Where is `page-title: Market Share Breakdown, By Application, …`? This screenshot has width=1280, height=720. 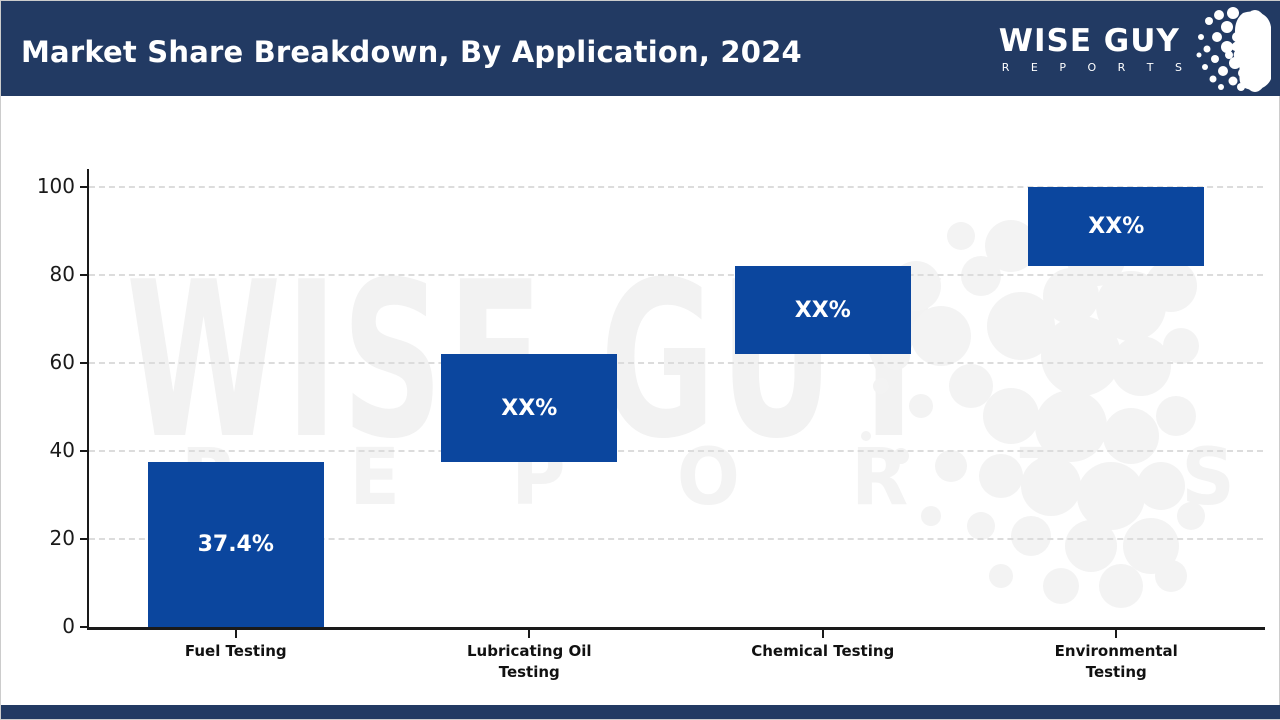 page-title: Market Share Breakdown, By Application, … is located at coordinates (411, 51).